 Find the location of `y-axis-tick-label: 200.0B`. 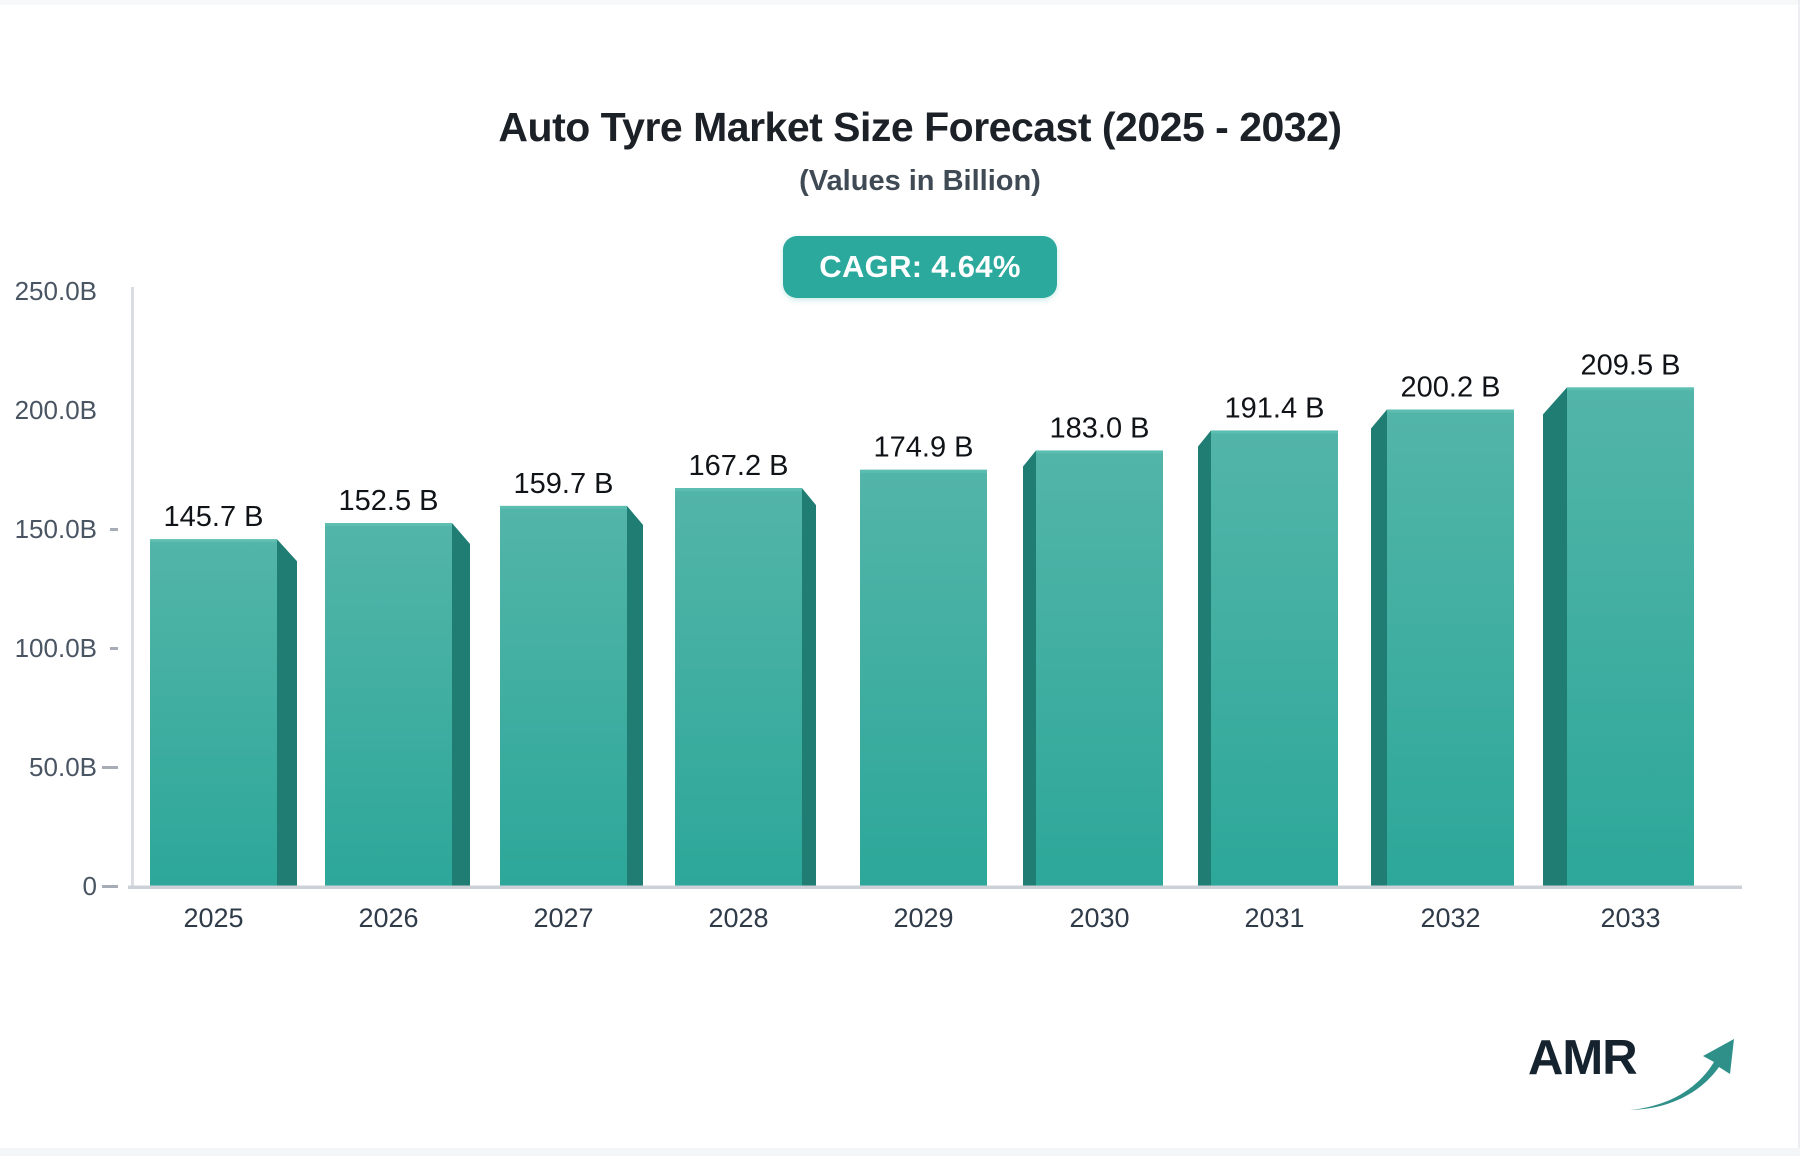

y-axis-tick-label: 200.0B is located at coordinates (56, 410).